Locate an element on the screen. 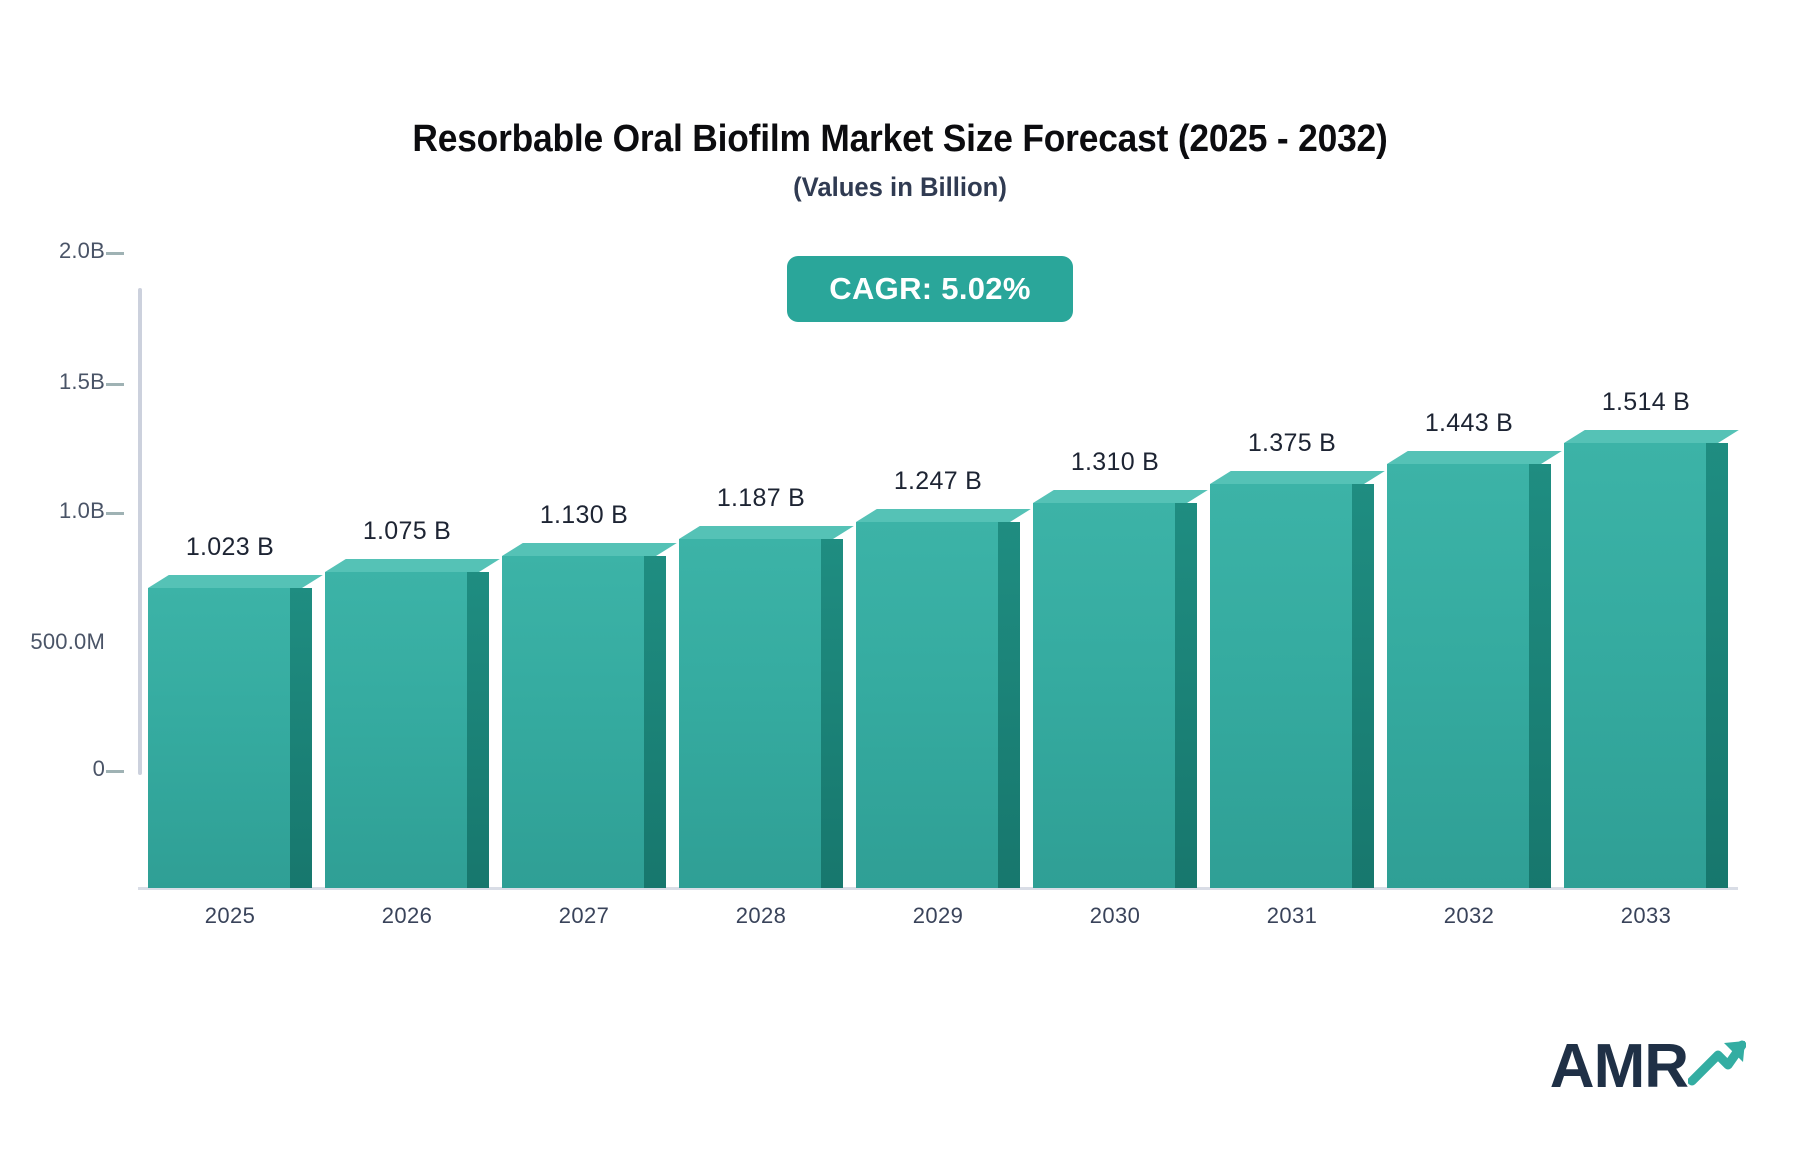 The width and height of the screenshot is (1800, 1156). bar-2025 is located at coordinates (235, 731).